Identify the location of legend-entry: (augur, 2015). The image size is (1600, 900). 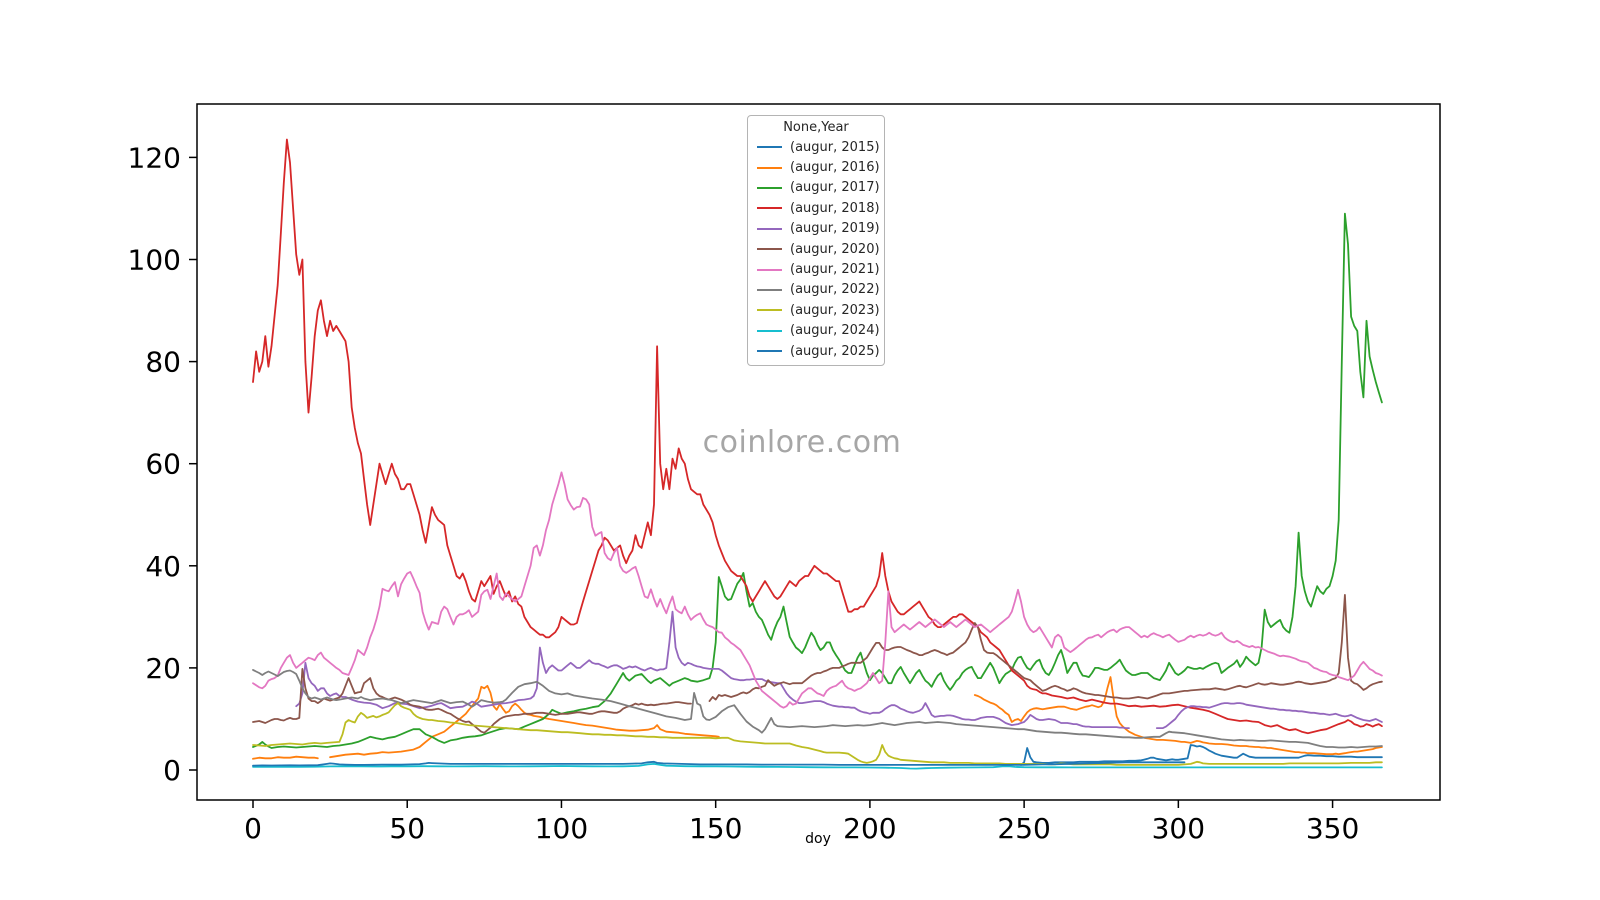
(816, 147).